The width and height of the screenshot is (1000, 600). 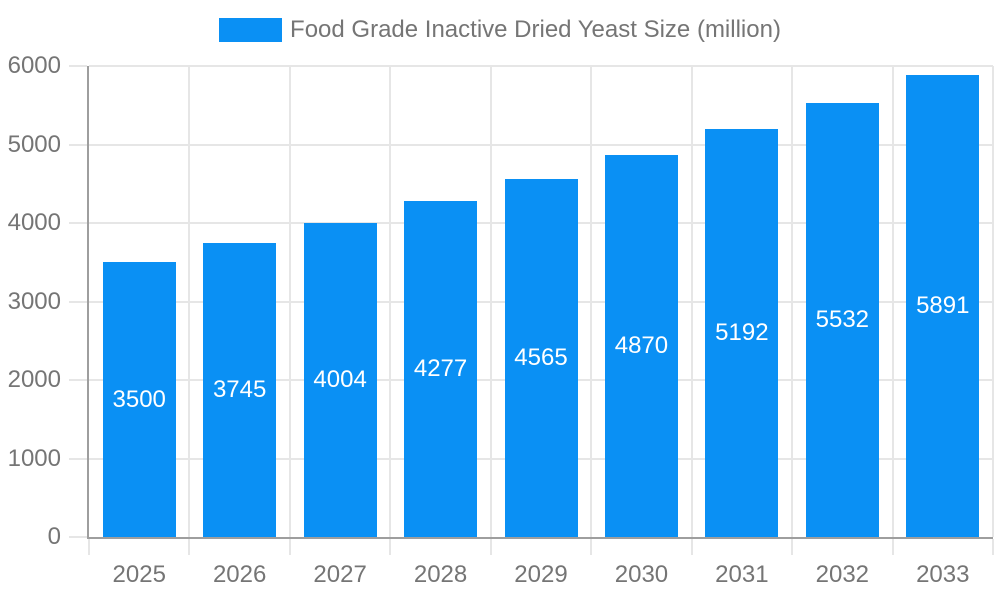 I want to click on bar-value-label: 3745, so click(x=239, y=390).